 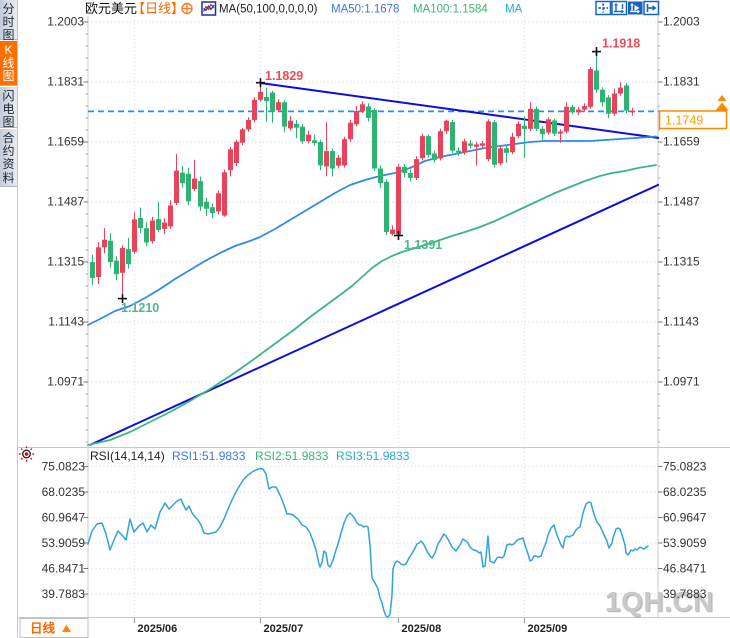 I want to click on svg-text: MA, so click(x=514, y=10).